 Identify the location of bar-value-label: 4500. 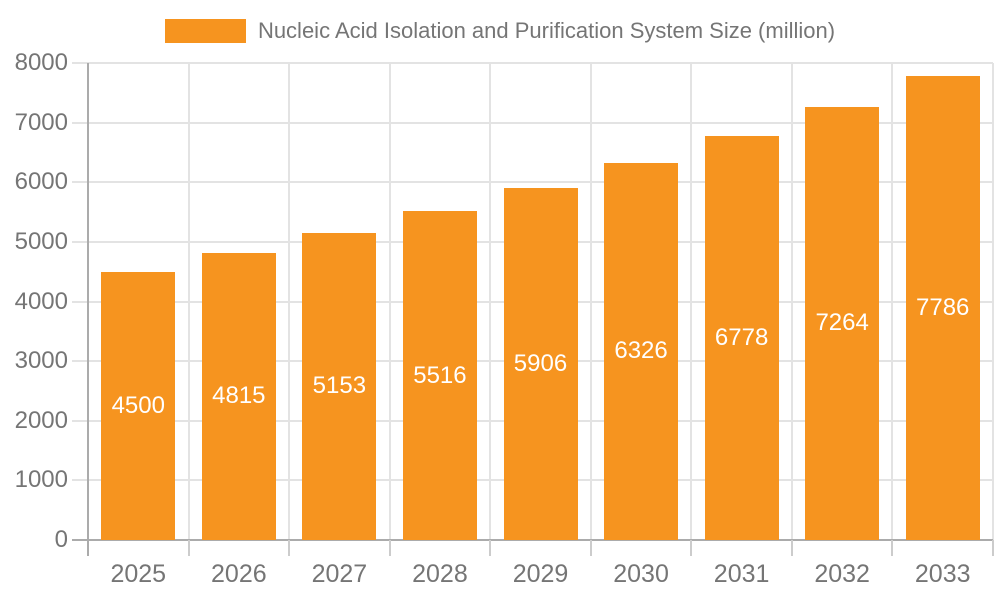
(138, 405).